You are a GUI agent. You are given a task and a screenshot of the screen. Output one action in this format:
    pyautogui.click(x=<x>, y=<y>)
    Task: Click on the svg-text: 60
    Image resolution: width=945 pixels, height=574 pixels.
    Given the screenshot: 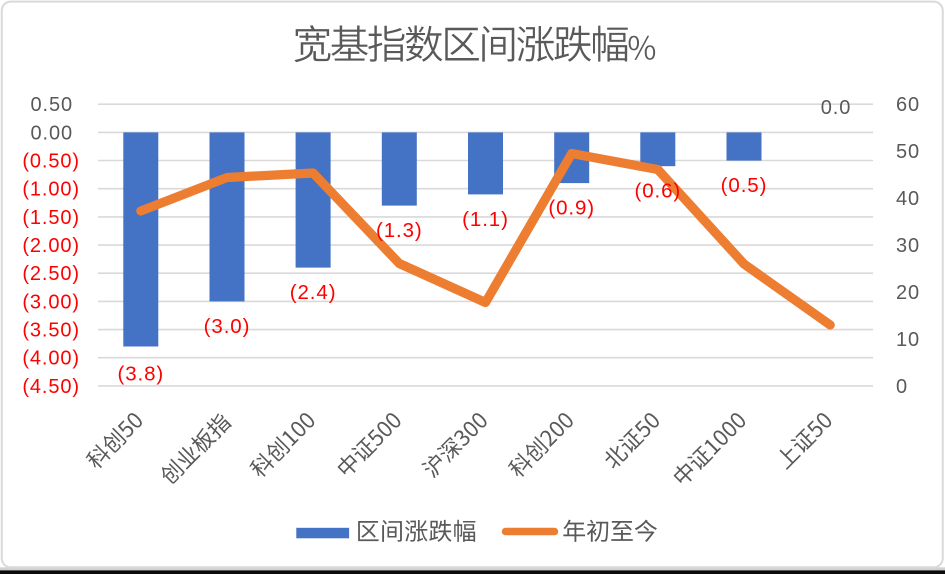 What is the action you would take?
    pyautogui.click(x=908, y=105)
    